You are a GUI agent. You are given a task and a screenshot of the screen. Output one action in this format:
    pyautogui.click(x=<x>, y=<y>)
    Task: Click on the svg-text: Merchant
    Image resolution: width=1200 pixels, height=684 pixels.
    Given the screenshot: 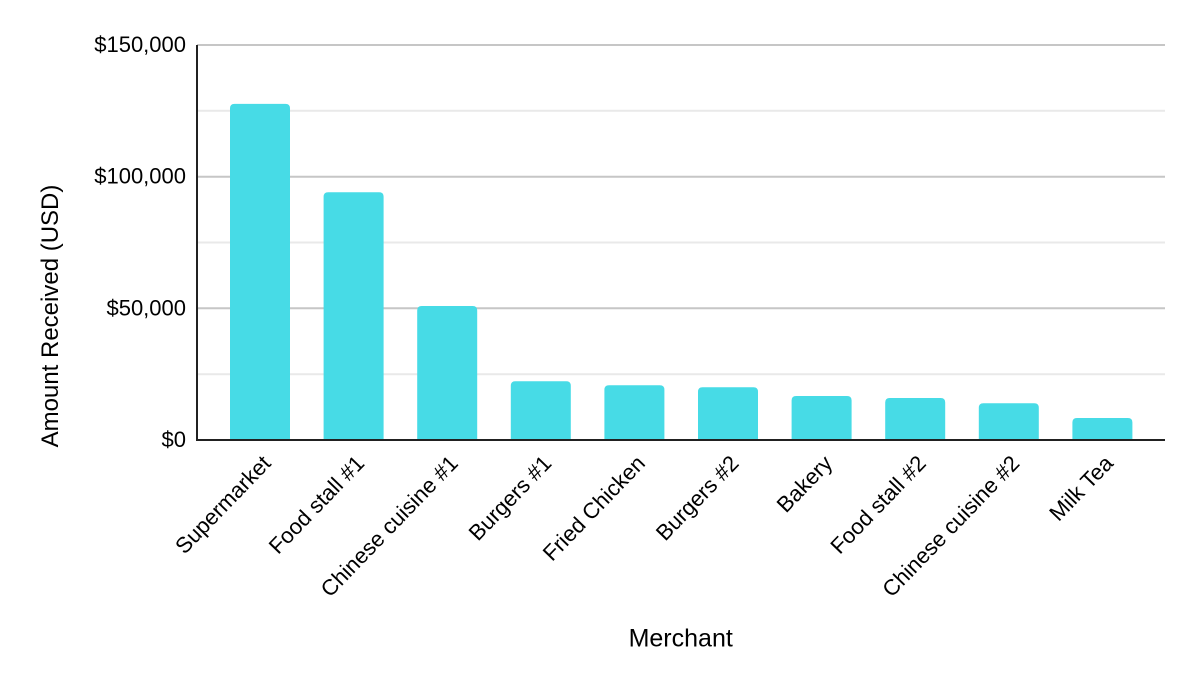 What is the action you would take?
    pyautogui.click(x=681, y=638)
    